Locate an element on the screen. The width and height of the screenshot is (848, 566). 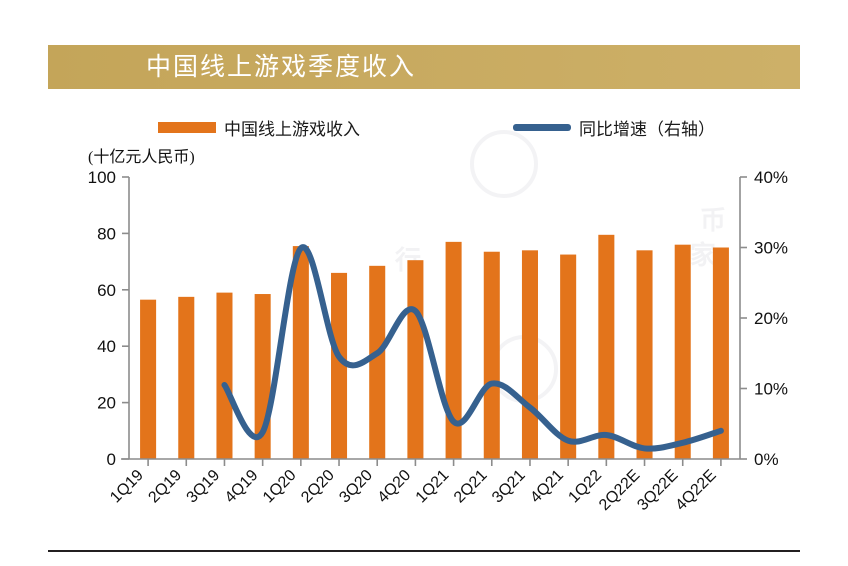
x-axis-tick-label: 3Q19 is located at coordinates (204, 487).